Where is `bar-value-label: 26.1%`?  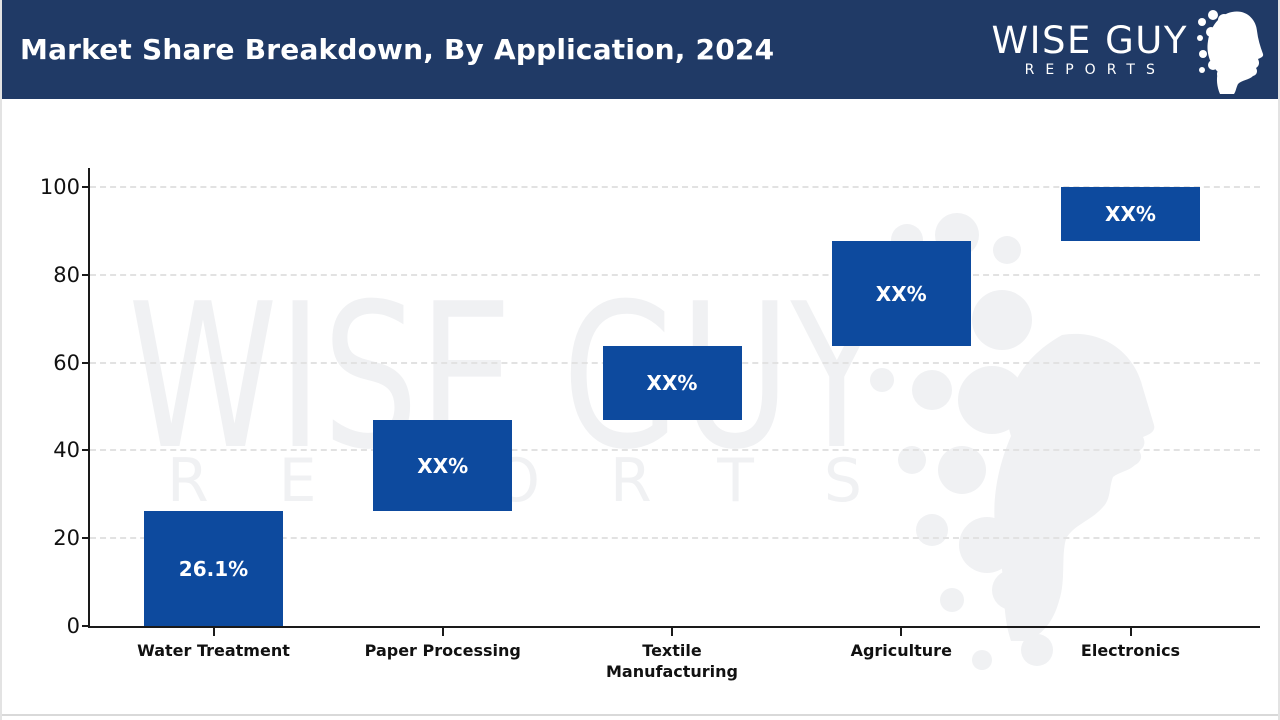
bar-value-label: 26.1% is located at coordinates (213, 568).